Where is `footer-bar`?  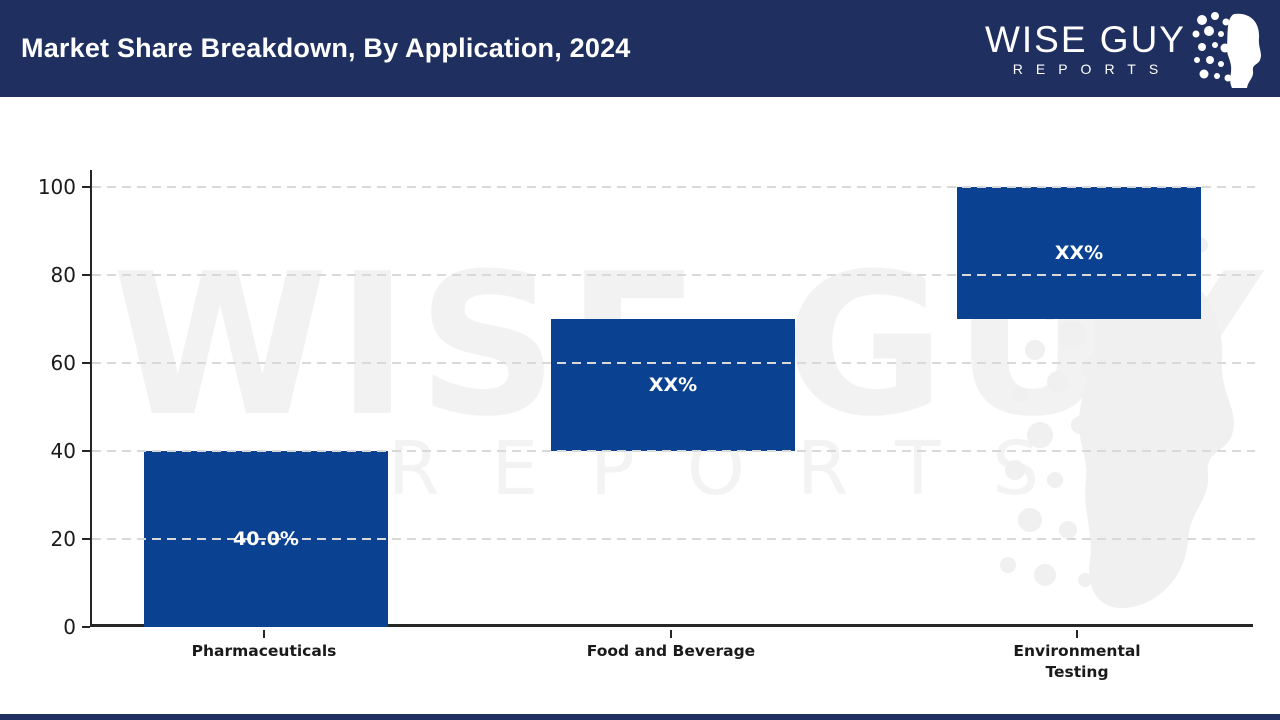 footer-bar is located at coordinates (640, 717).